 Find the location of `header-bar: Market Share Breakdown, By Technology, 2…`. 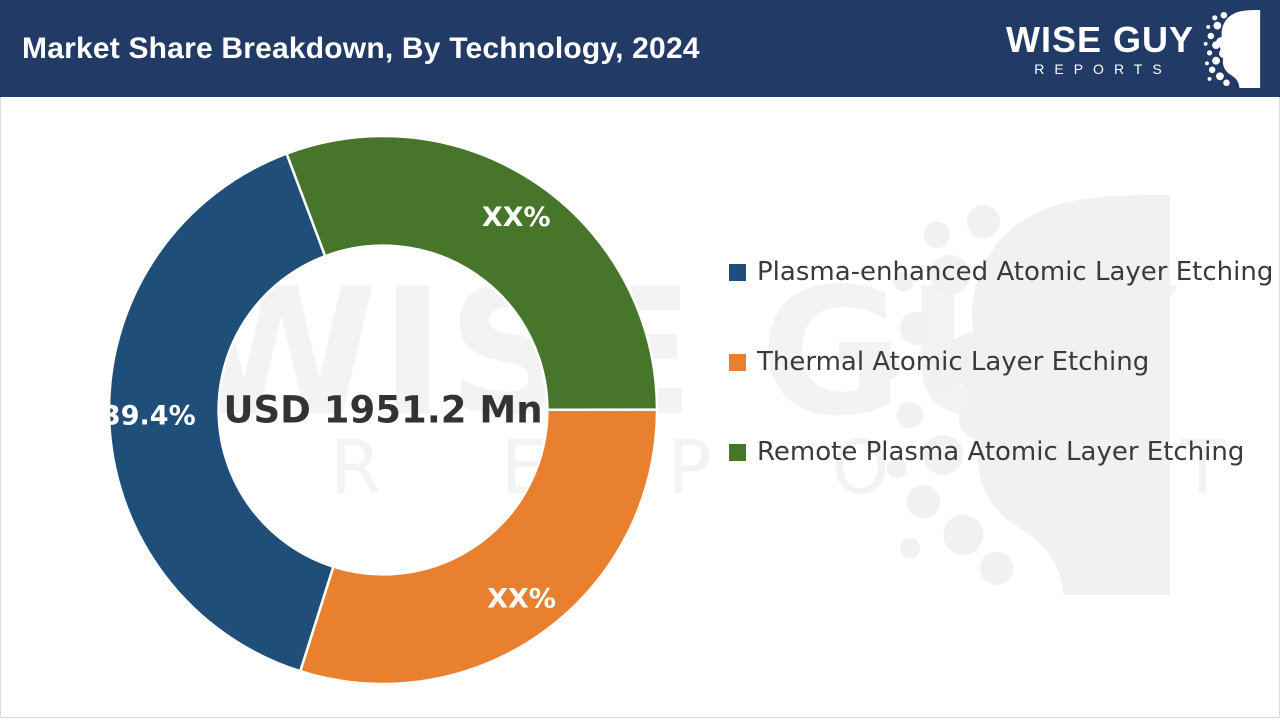

header-bar: Market Share Breakdown, By Technology, 2… is located at coordinates (640, 48).